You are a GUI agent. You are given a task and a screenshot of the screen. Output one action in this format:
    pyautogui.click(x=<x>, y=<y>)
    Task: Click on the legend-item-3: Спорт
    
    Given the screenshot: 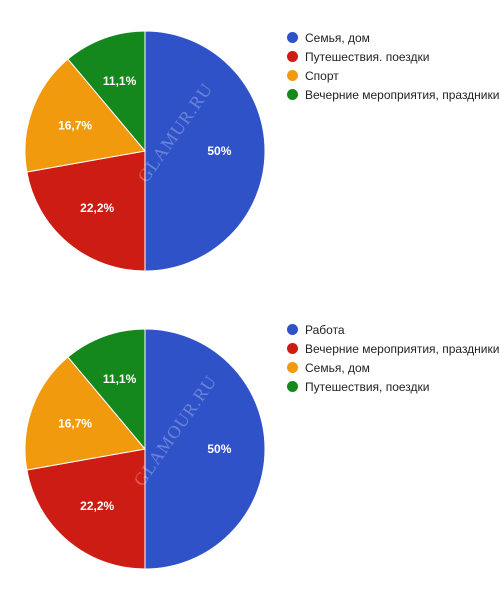 What is the action you would take?
    pyautogui.click(x=393, y=75)
    